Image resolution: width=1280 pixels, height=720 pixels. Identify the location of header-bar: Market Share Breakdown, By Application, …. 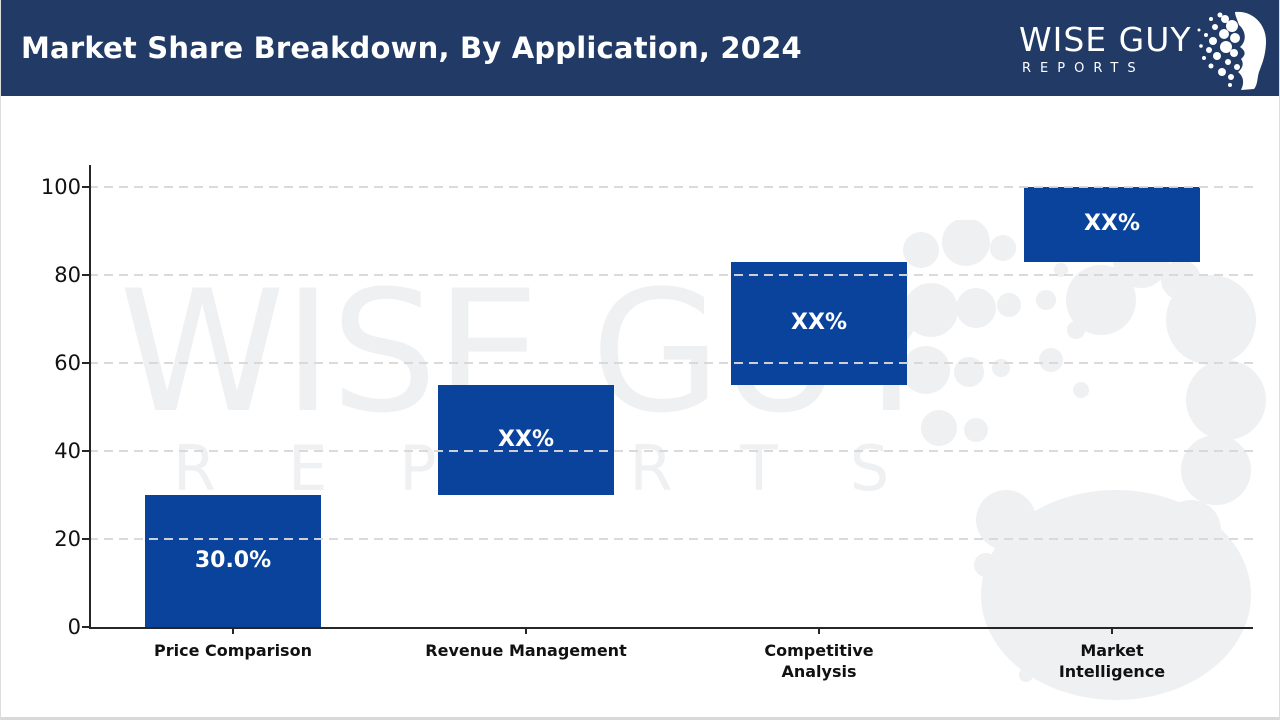
(640, 48).